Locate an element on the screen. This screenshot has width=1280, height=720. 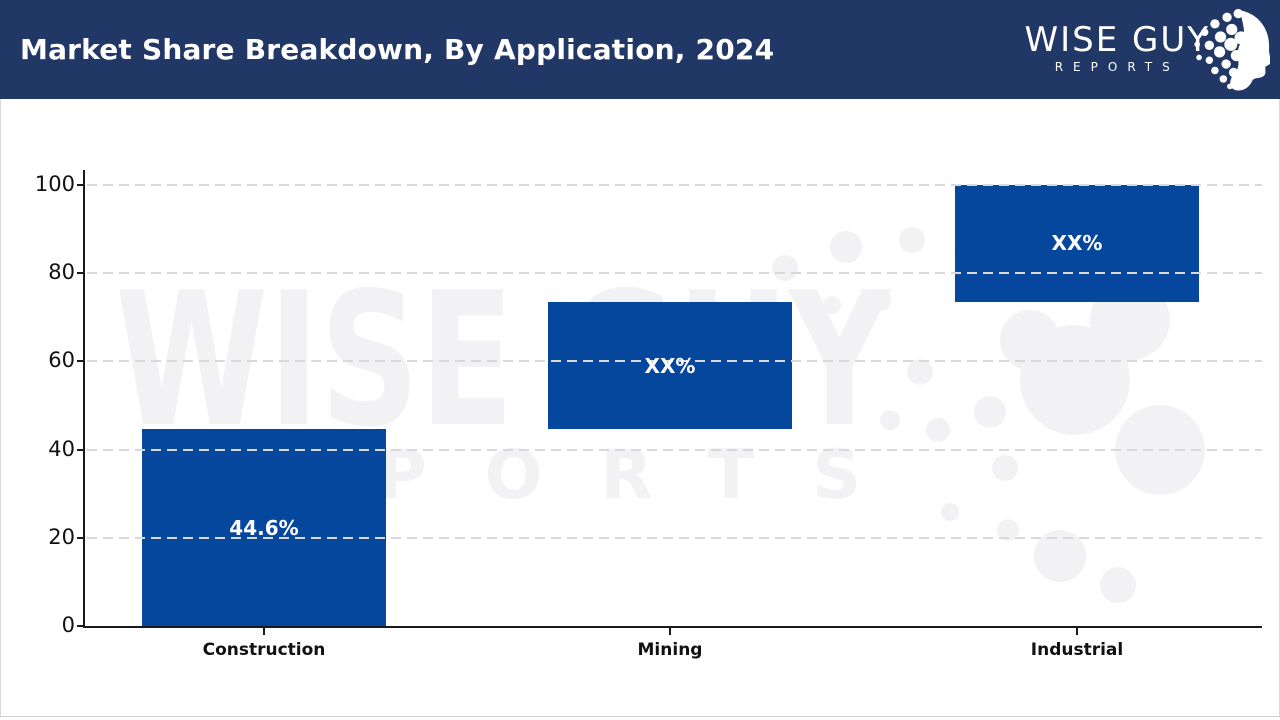
brand-logo: WISE GUY REPORTS is located at coordinates (1117, 48).